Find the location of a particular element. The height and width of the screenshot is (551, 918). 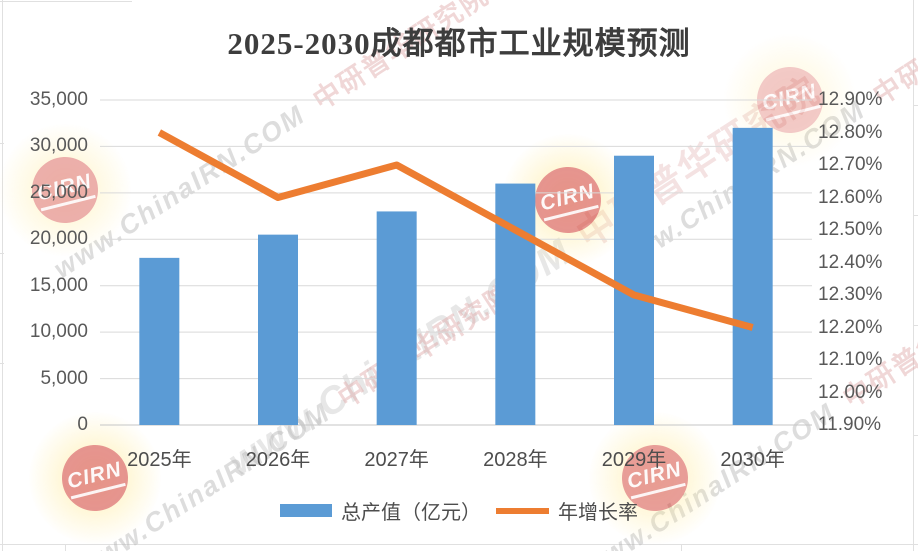

x-axis-tick-label: 2026年 is located at coordinates (278, 460).